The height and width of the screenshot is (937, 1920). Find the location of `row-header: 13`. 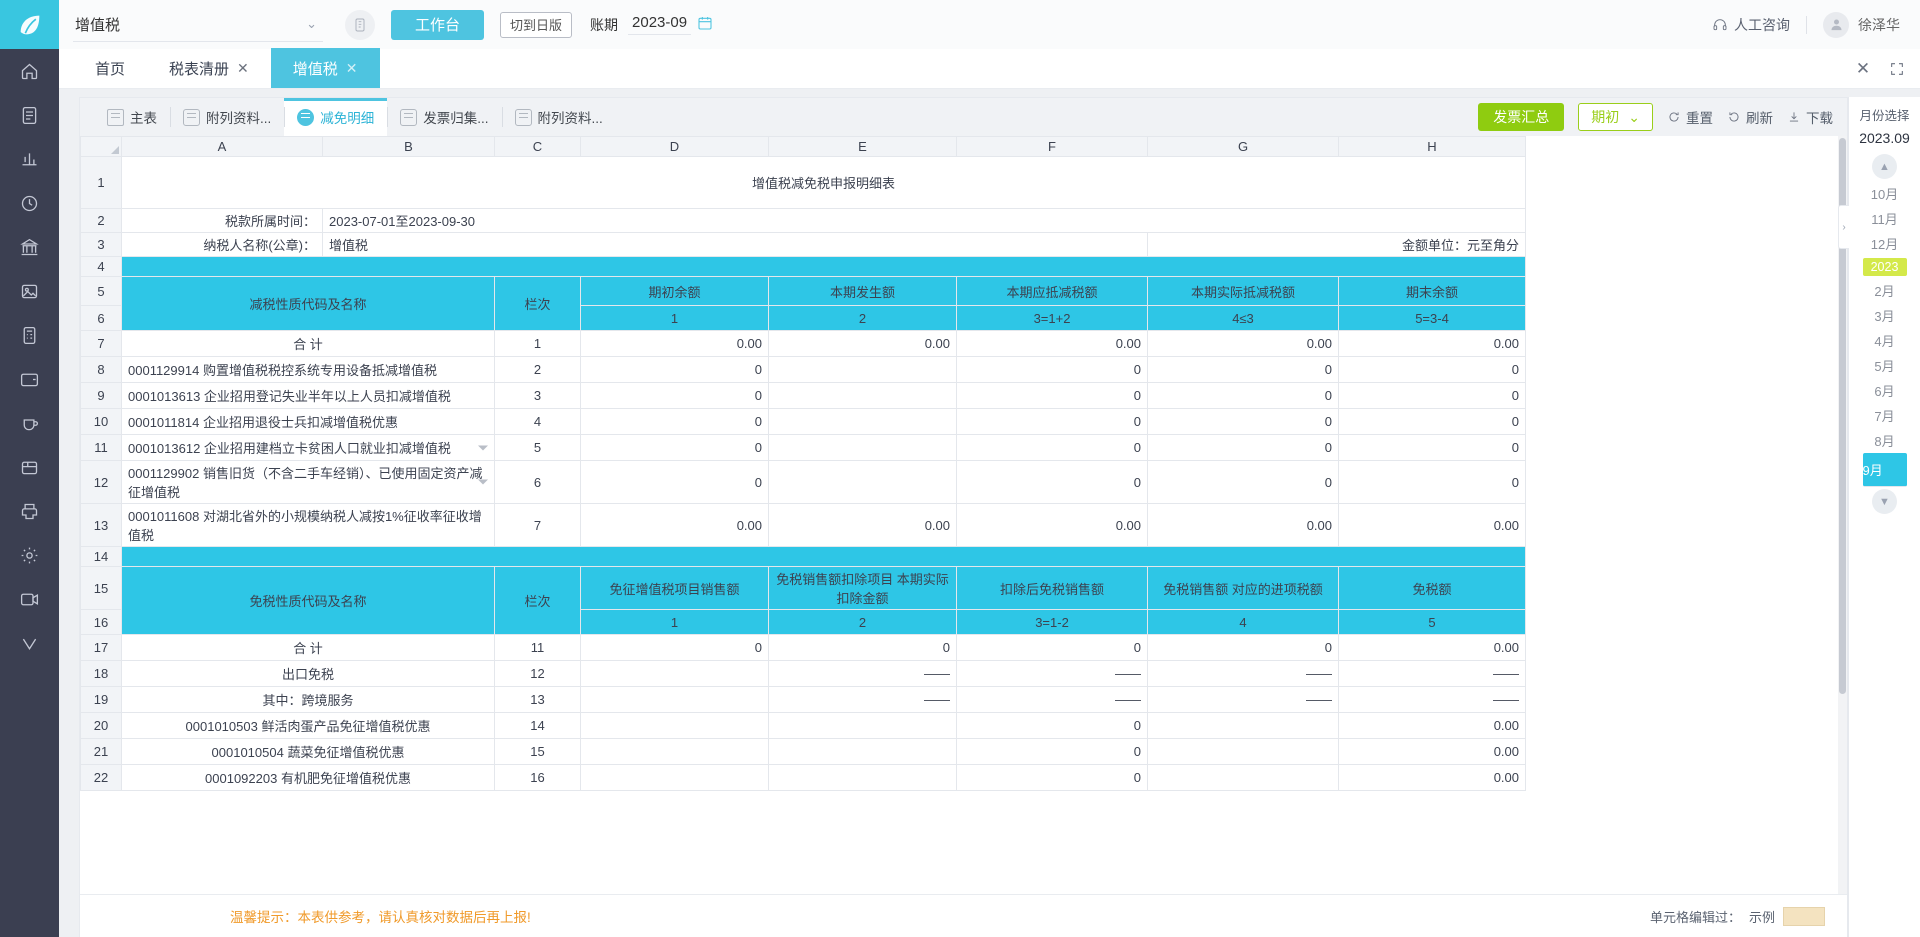

row-header: 13 is located at coordinates (101, 525).